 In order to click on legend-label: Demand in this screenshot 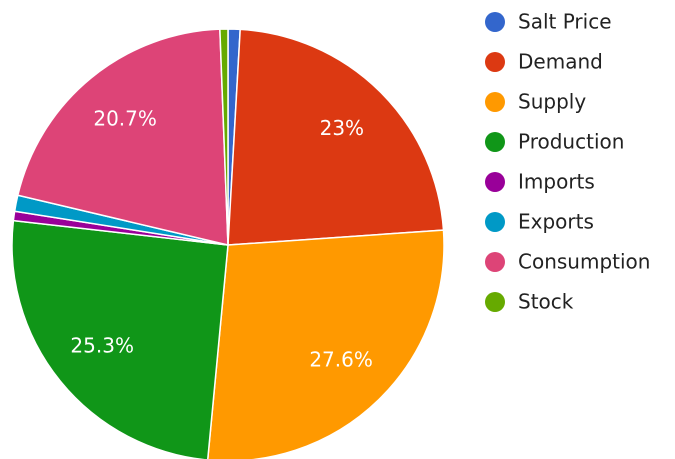, I will do `click(560, 62)`.